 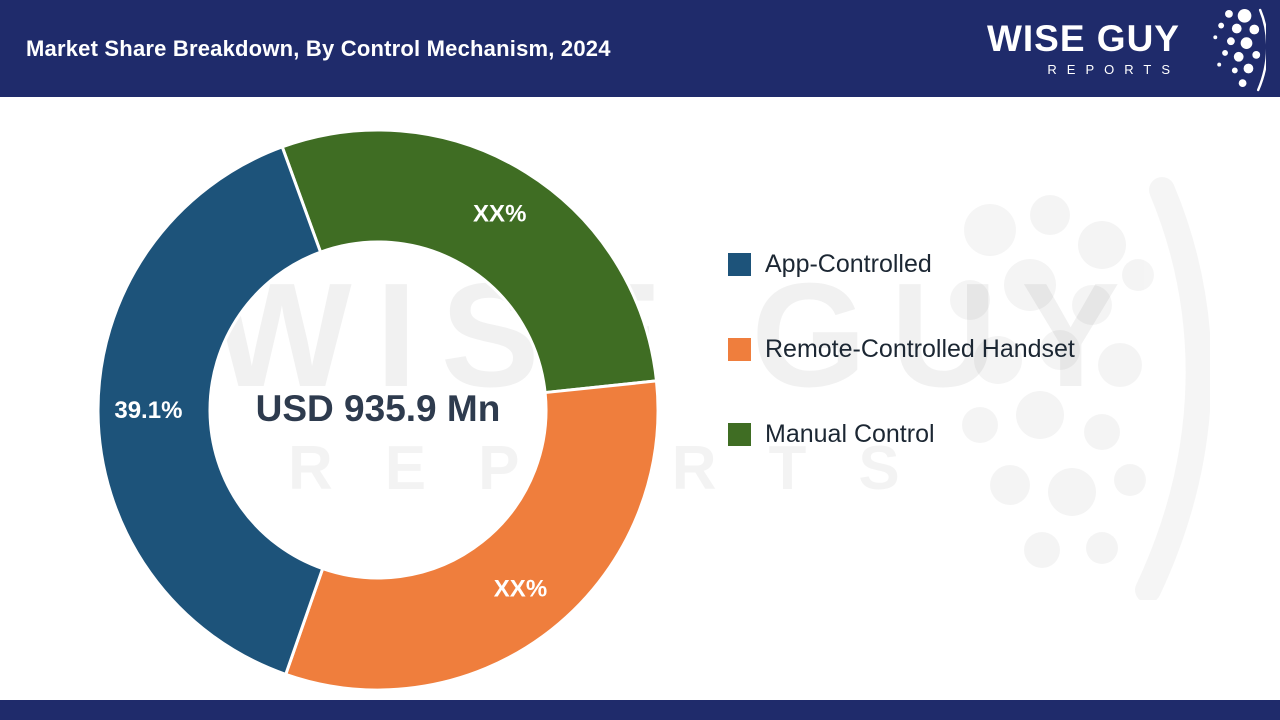 I want to click on donut-segment-app-controlled, so click(x=210, y=410).